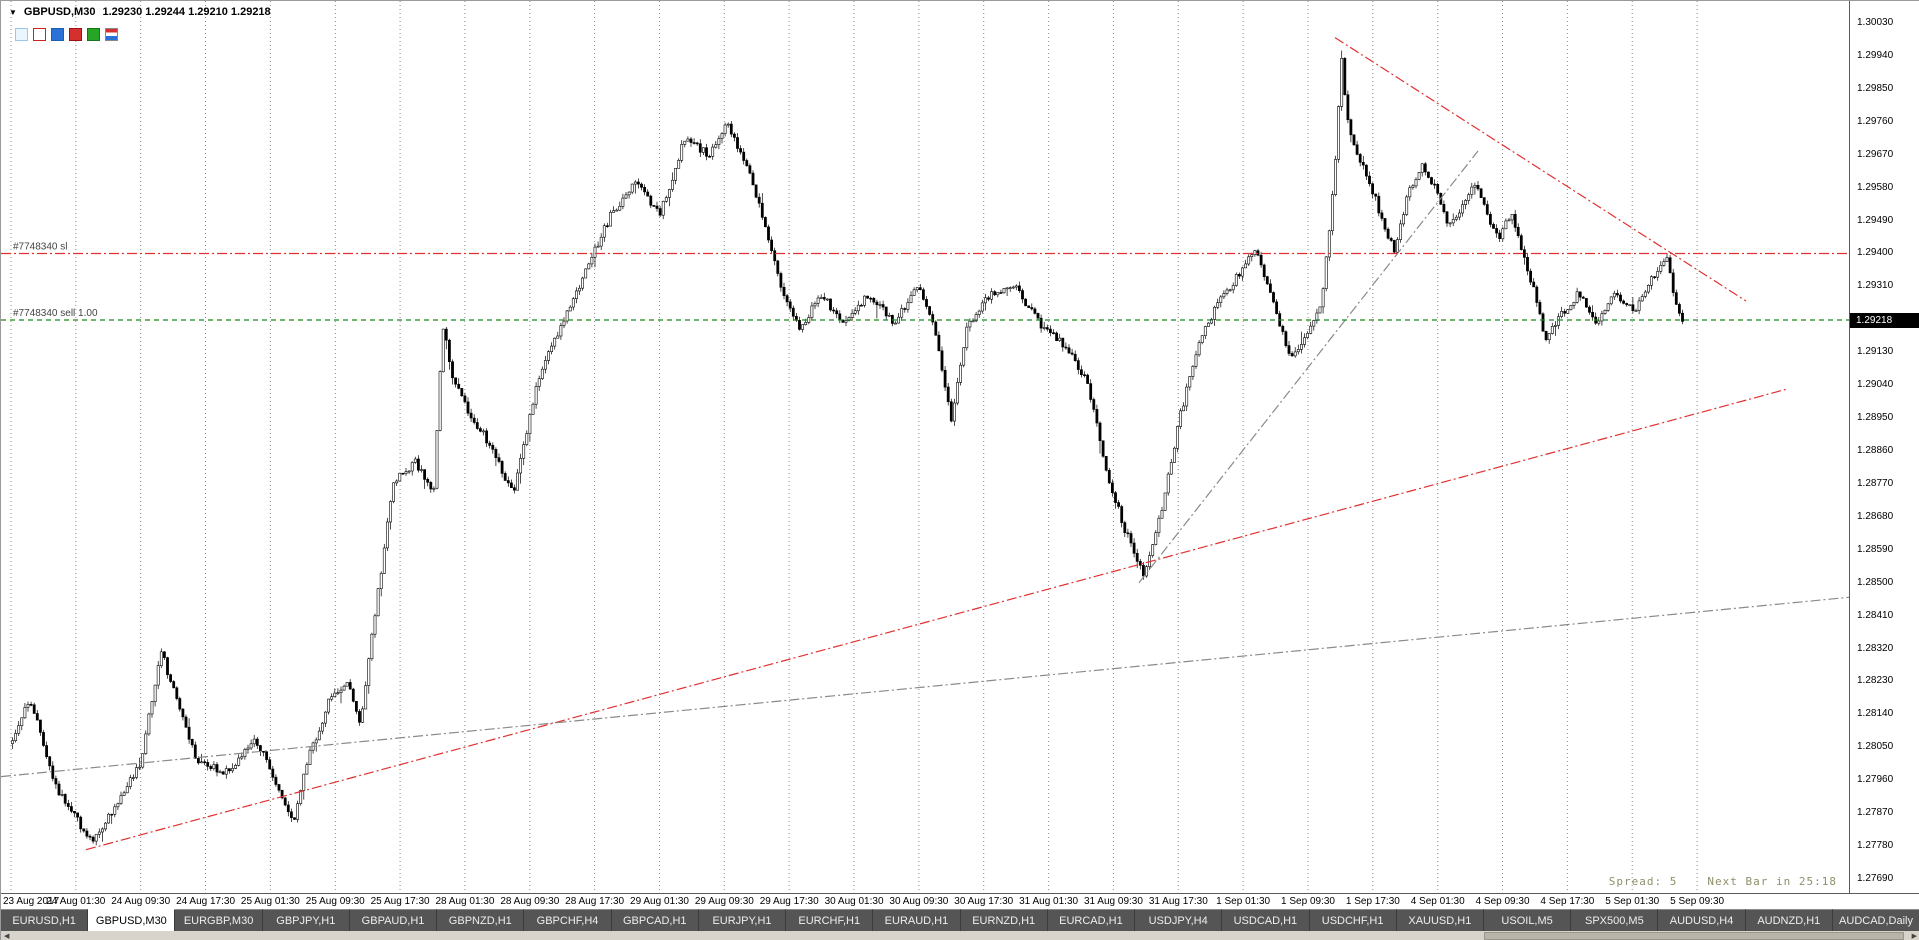 The width and height of the screenshot is (1919, 940). Describe the element at coordinates (1567, 901) in the screenshot. I see `time-axis-label: 4 Sep 17:30` at that location.